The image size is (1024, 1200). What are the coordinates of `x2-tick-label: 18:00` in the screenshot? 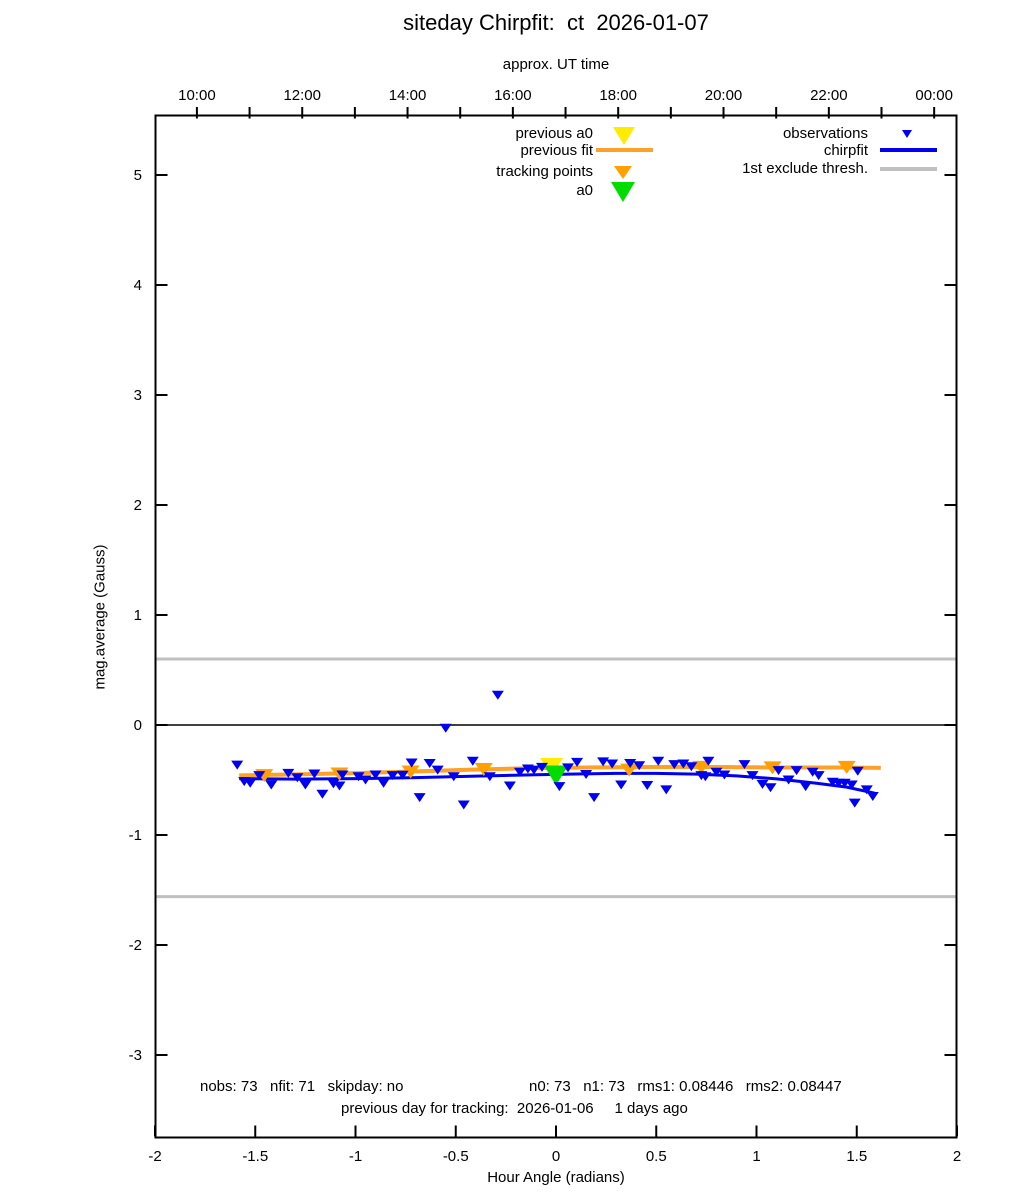 It's located at (618, 95).